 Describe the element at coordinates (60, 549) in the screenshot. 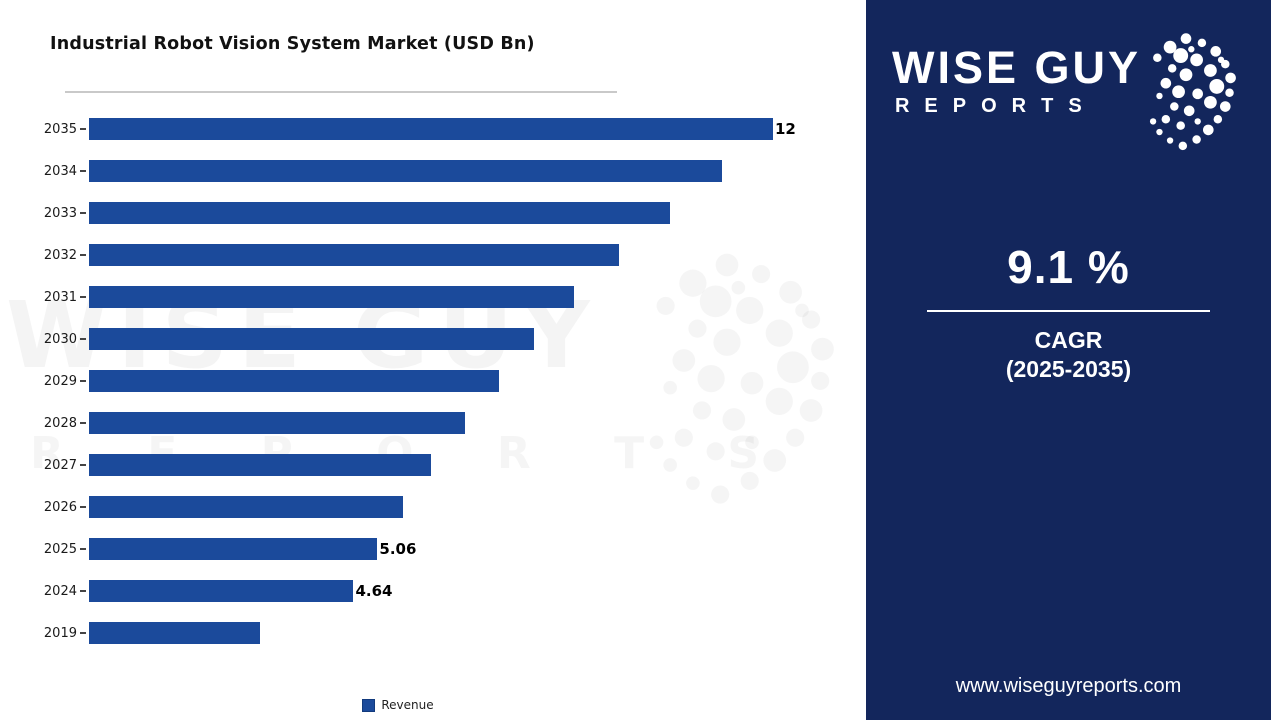

I see `y-axis-label: 2025` at that location.